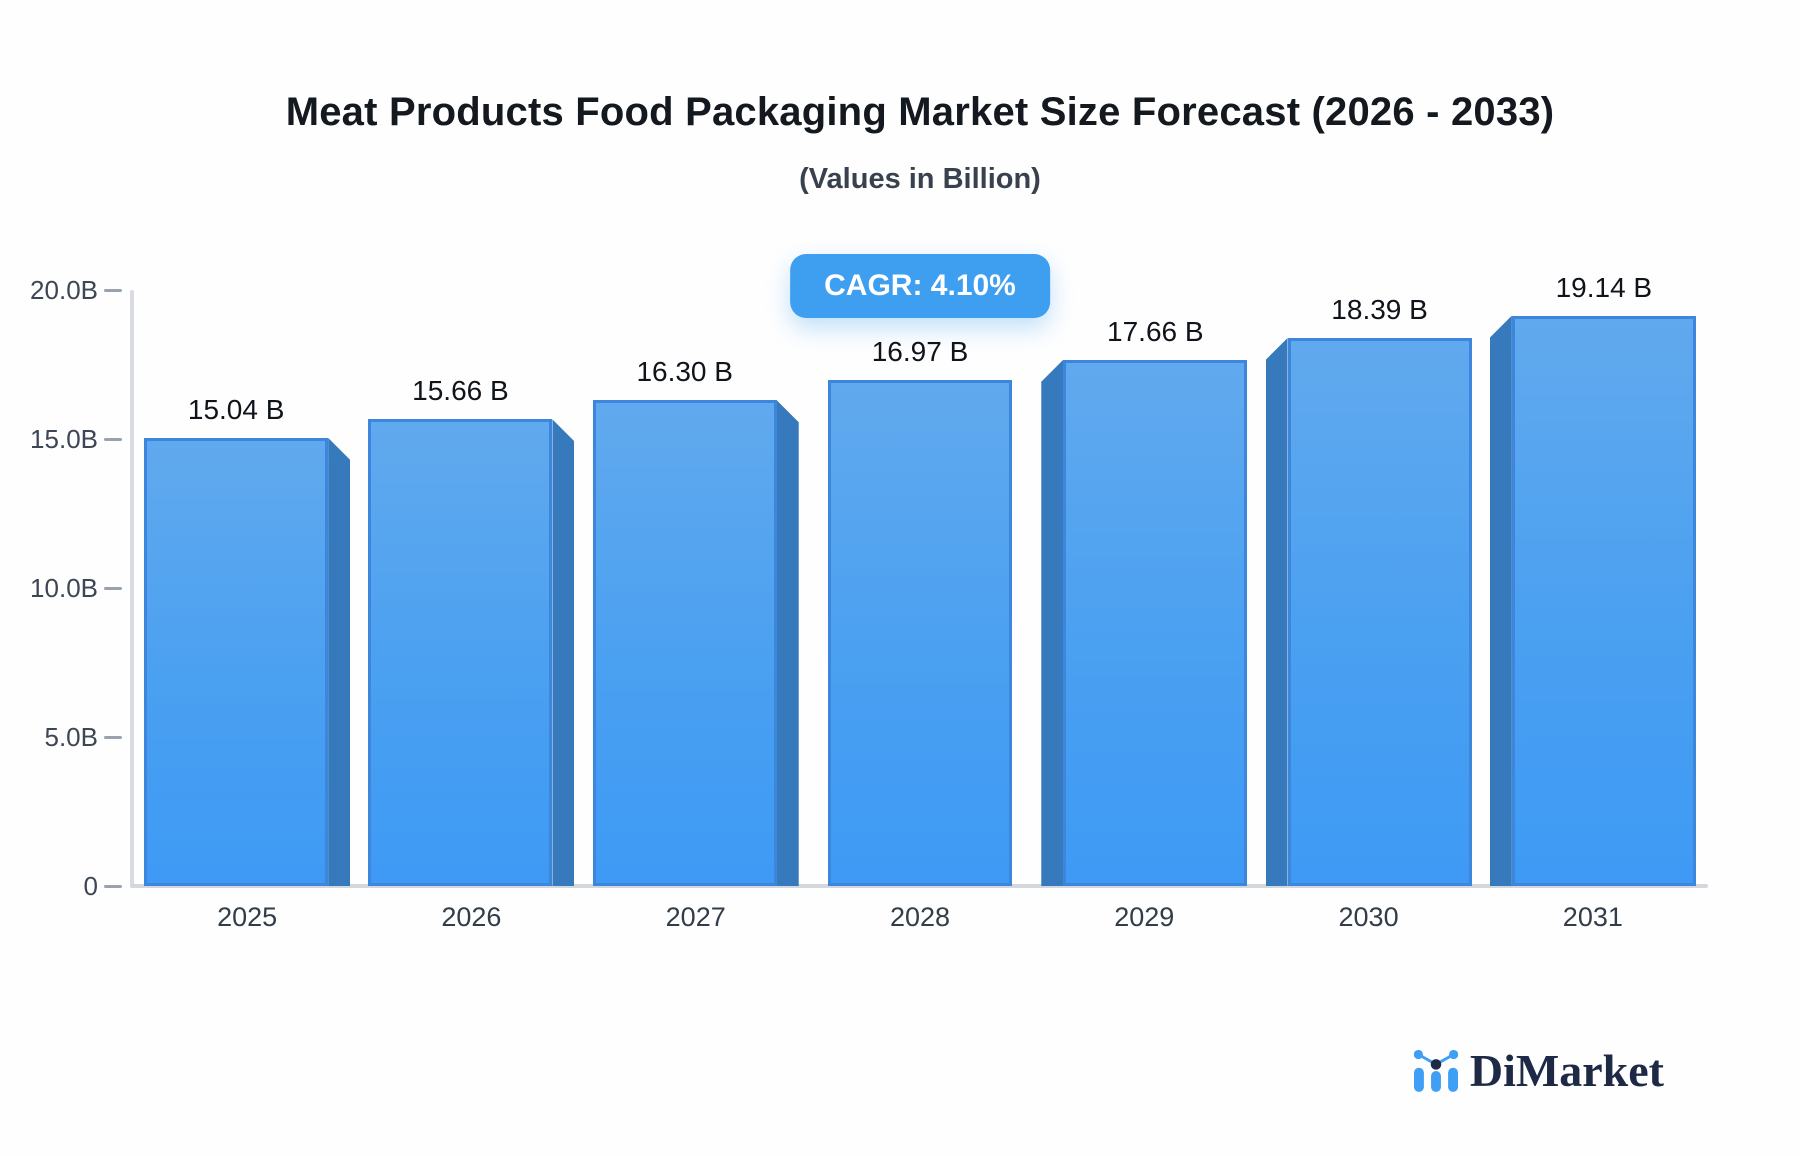 Image resolution: width=1800 pixels, height=1156 pixels. Describe the element at coordinates (1144, 917) in the screenshot. I see `x-axis-label-2029: 2029` at that location.